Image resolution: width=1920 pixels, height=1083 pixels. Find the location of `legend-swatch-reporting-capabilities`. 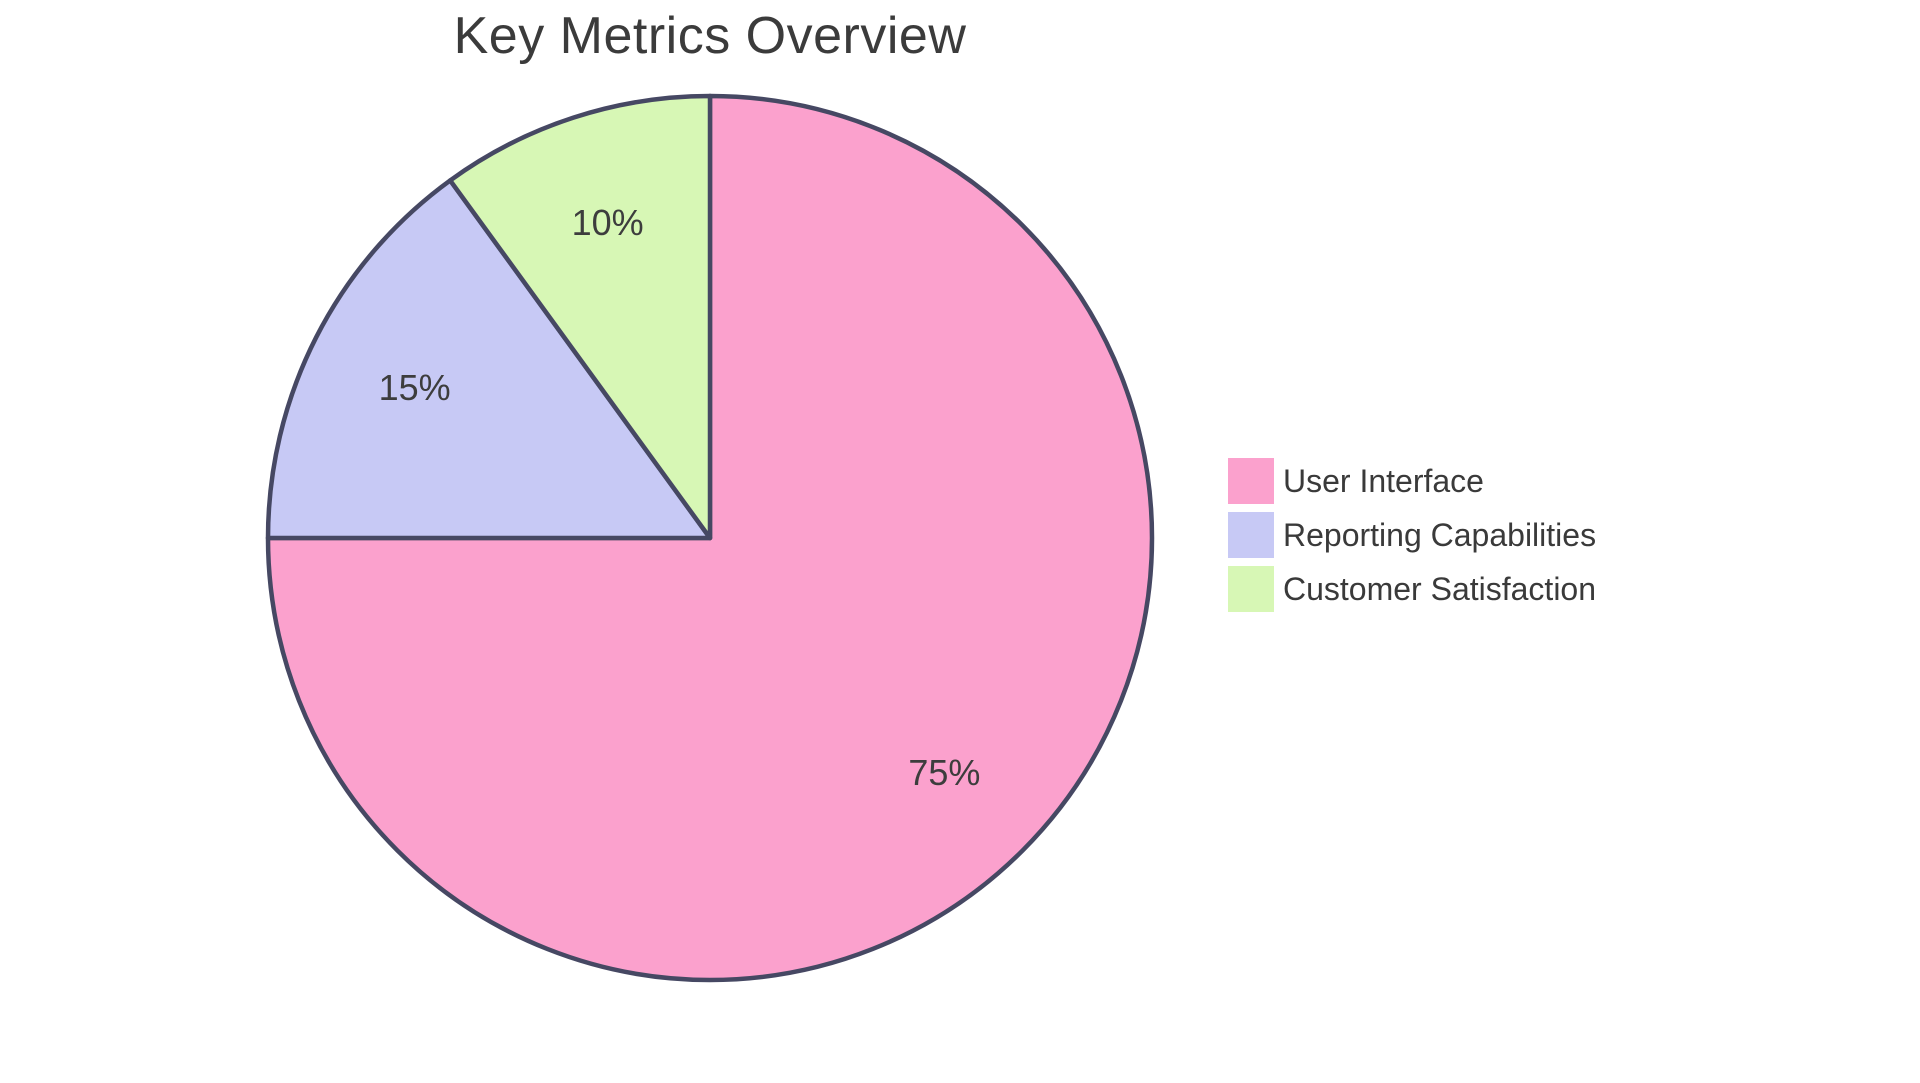

legend-swatch-reporting-capabilities is located at coordinates (1251, 535).